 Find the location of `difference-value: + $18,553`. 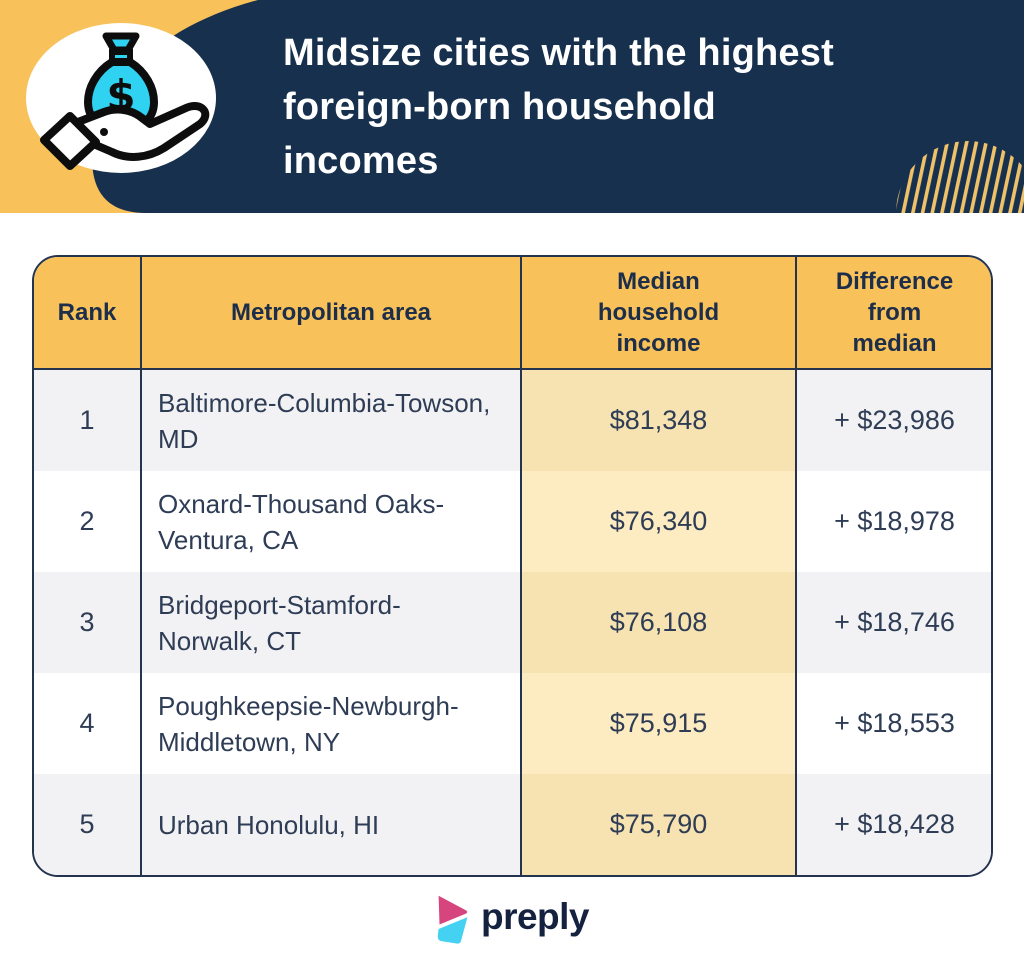

difference-value: + $18,553 is located at coordinates (894, 723).